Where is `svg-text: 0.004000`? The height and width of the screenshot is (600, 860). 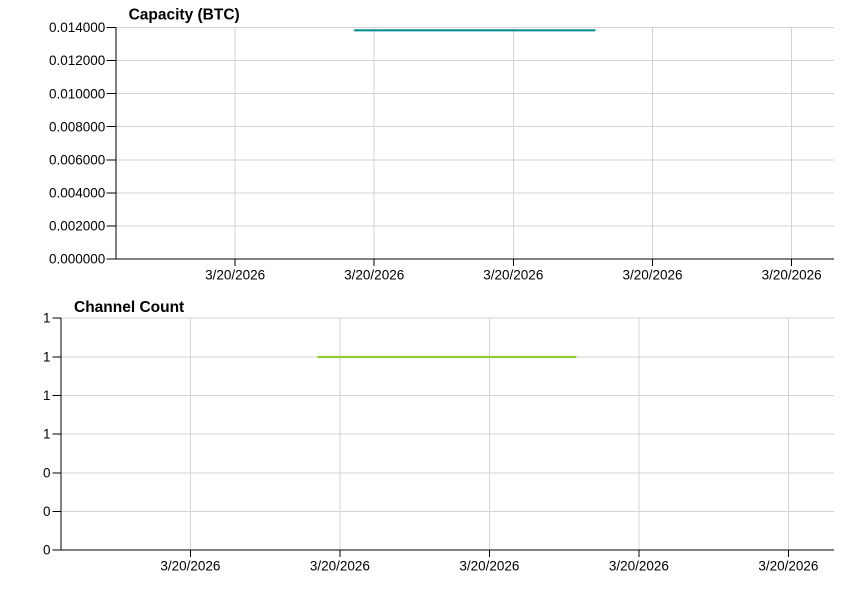
svg-text: 0.004000 is located at coordinates (77, 193).